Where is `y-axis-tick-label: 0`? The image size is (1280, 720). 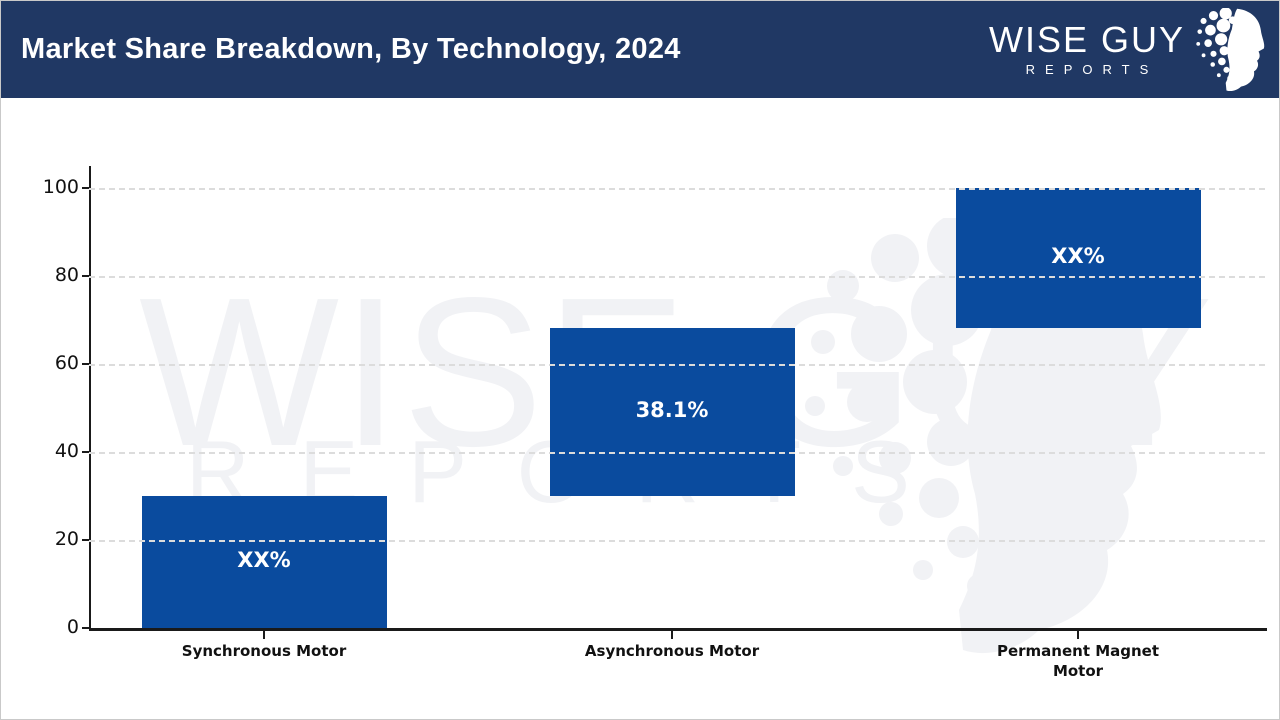
y-axis-tick-label: 0 is located at coordinates (72, 627).